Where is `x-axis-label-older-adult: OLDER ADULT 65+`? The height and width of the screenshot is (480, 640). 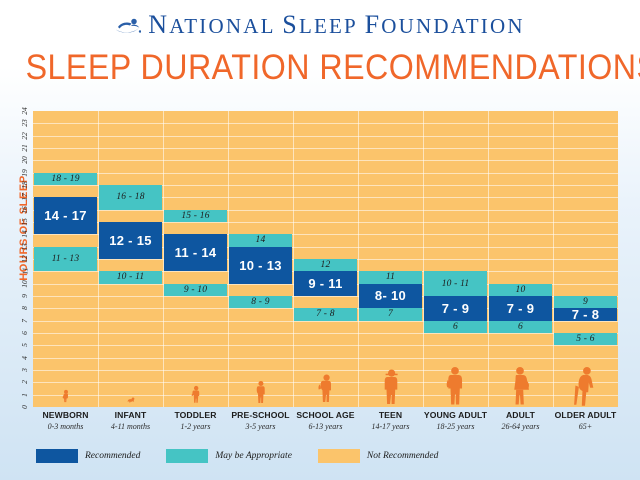
x-axis-label-older-adult: OLDER ADULT 65+ is located at coordinates (585, 420).